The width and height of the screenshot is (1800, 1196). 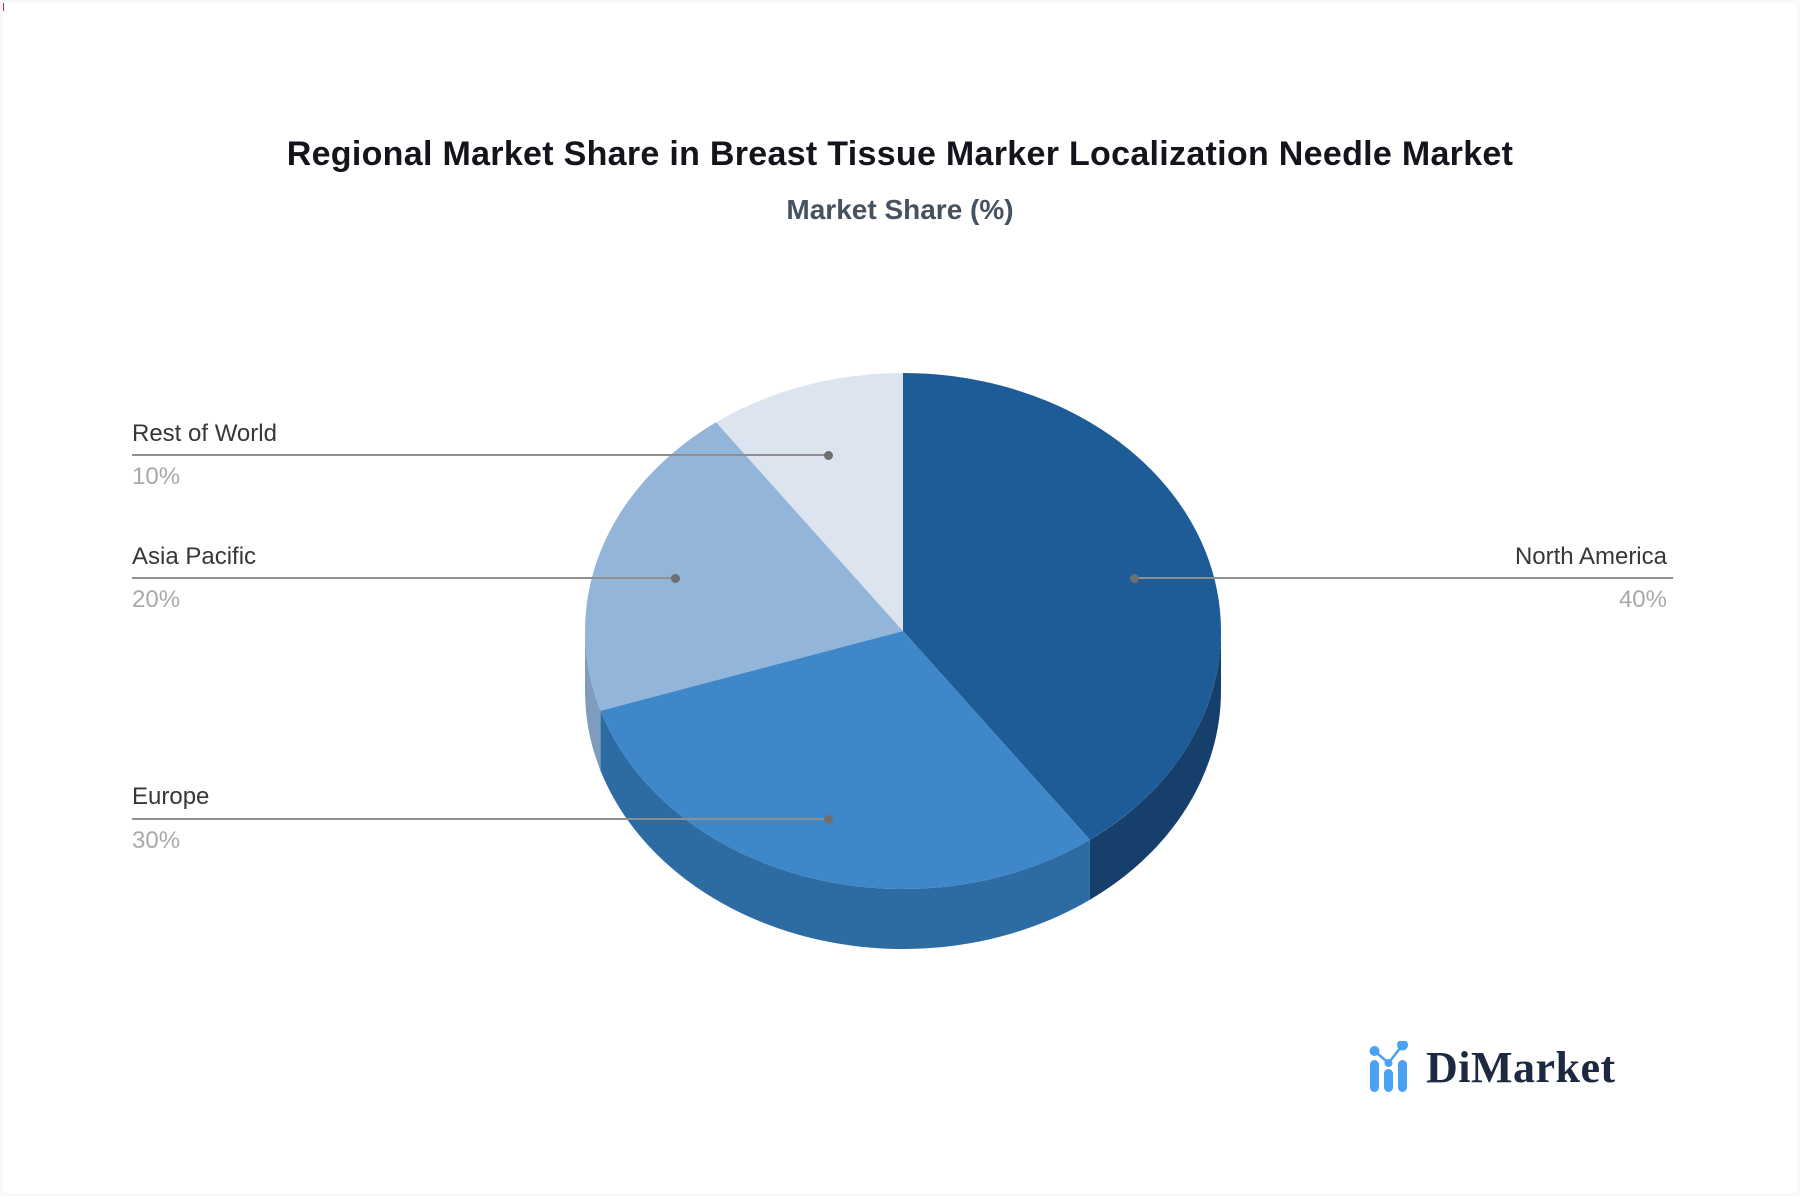 I want to click on callout-label-europe: Europe, so click(x=171, y=796).